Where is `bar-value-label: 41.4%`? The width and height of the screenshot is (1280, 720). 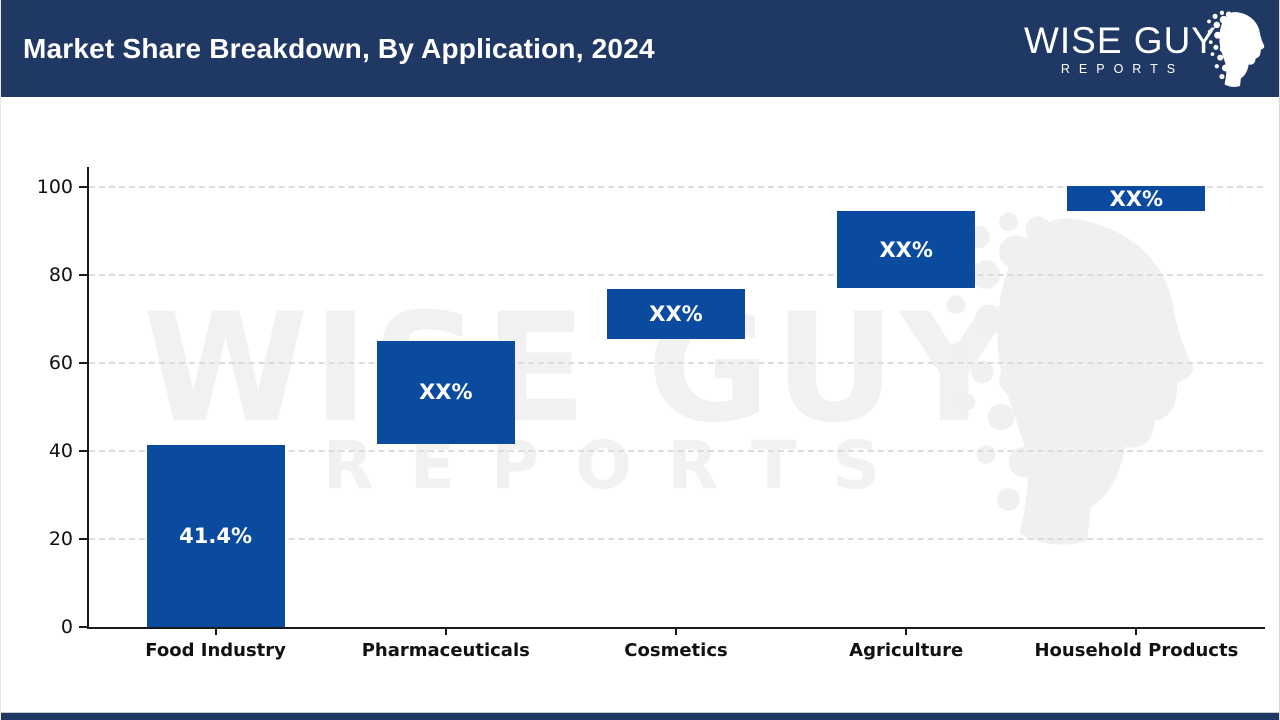 bar-value-label: 41.4% is located at coordinates (216, 535).